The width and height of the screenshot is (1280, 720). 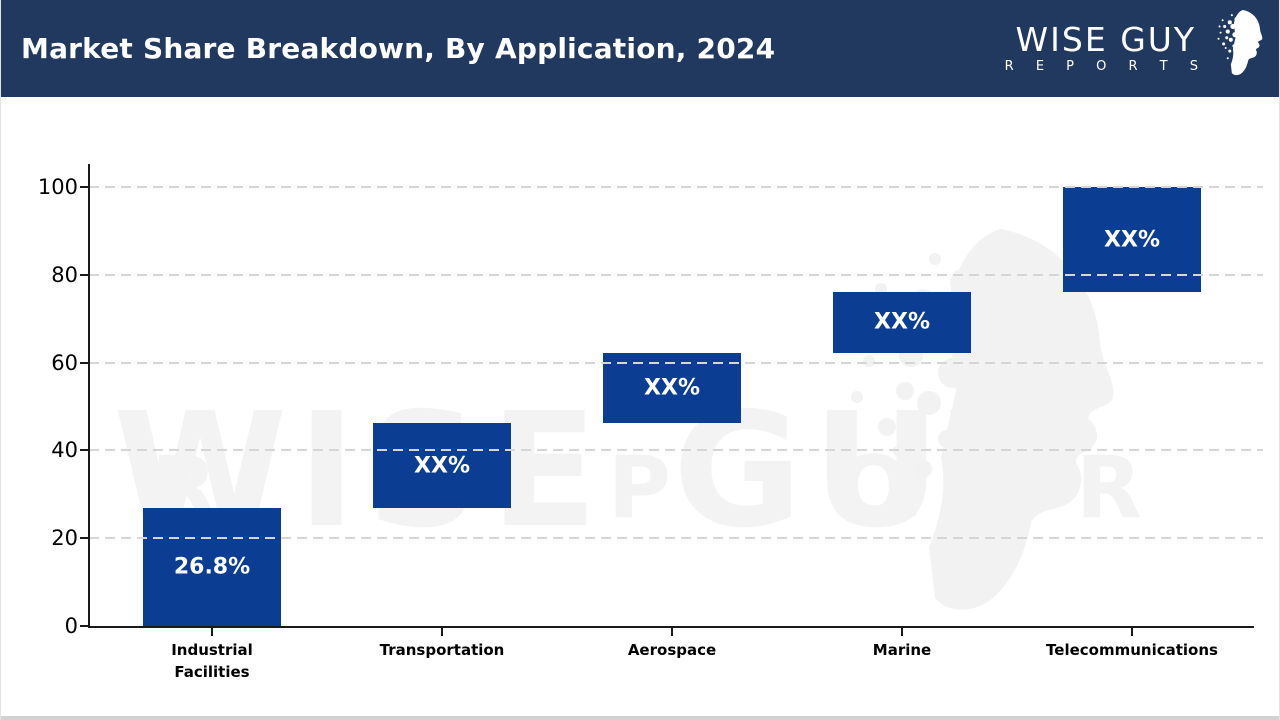 What do you see at coordinates (212, 661) in the screenshot?
I see `x-axis-category-label: Industrial Facilities` at bounding box center [212, 661].